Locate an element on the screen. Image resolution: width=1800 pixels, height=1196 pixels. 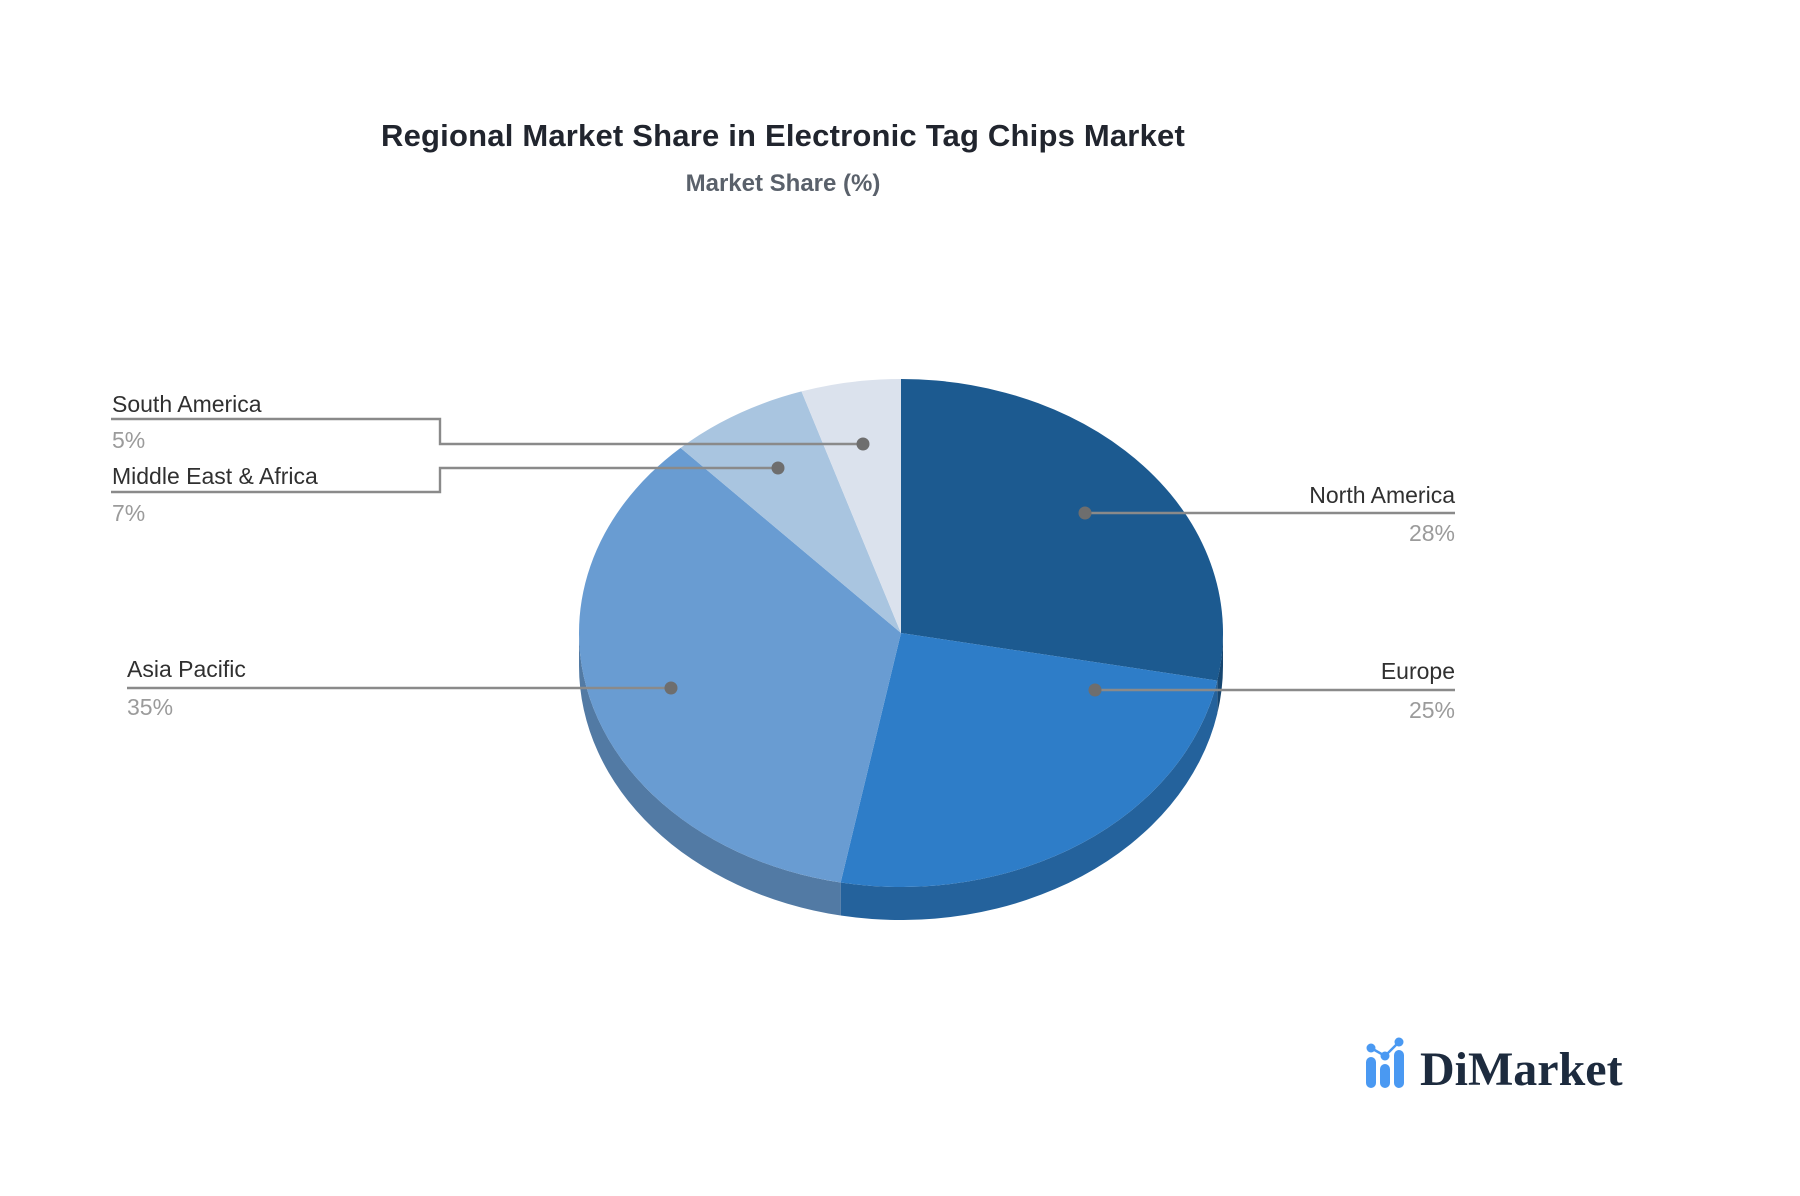
callout-value-north-america: 28% is located at coordinates (1431, 533).